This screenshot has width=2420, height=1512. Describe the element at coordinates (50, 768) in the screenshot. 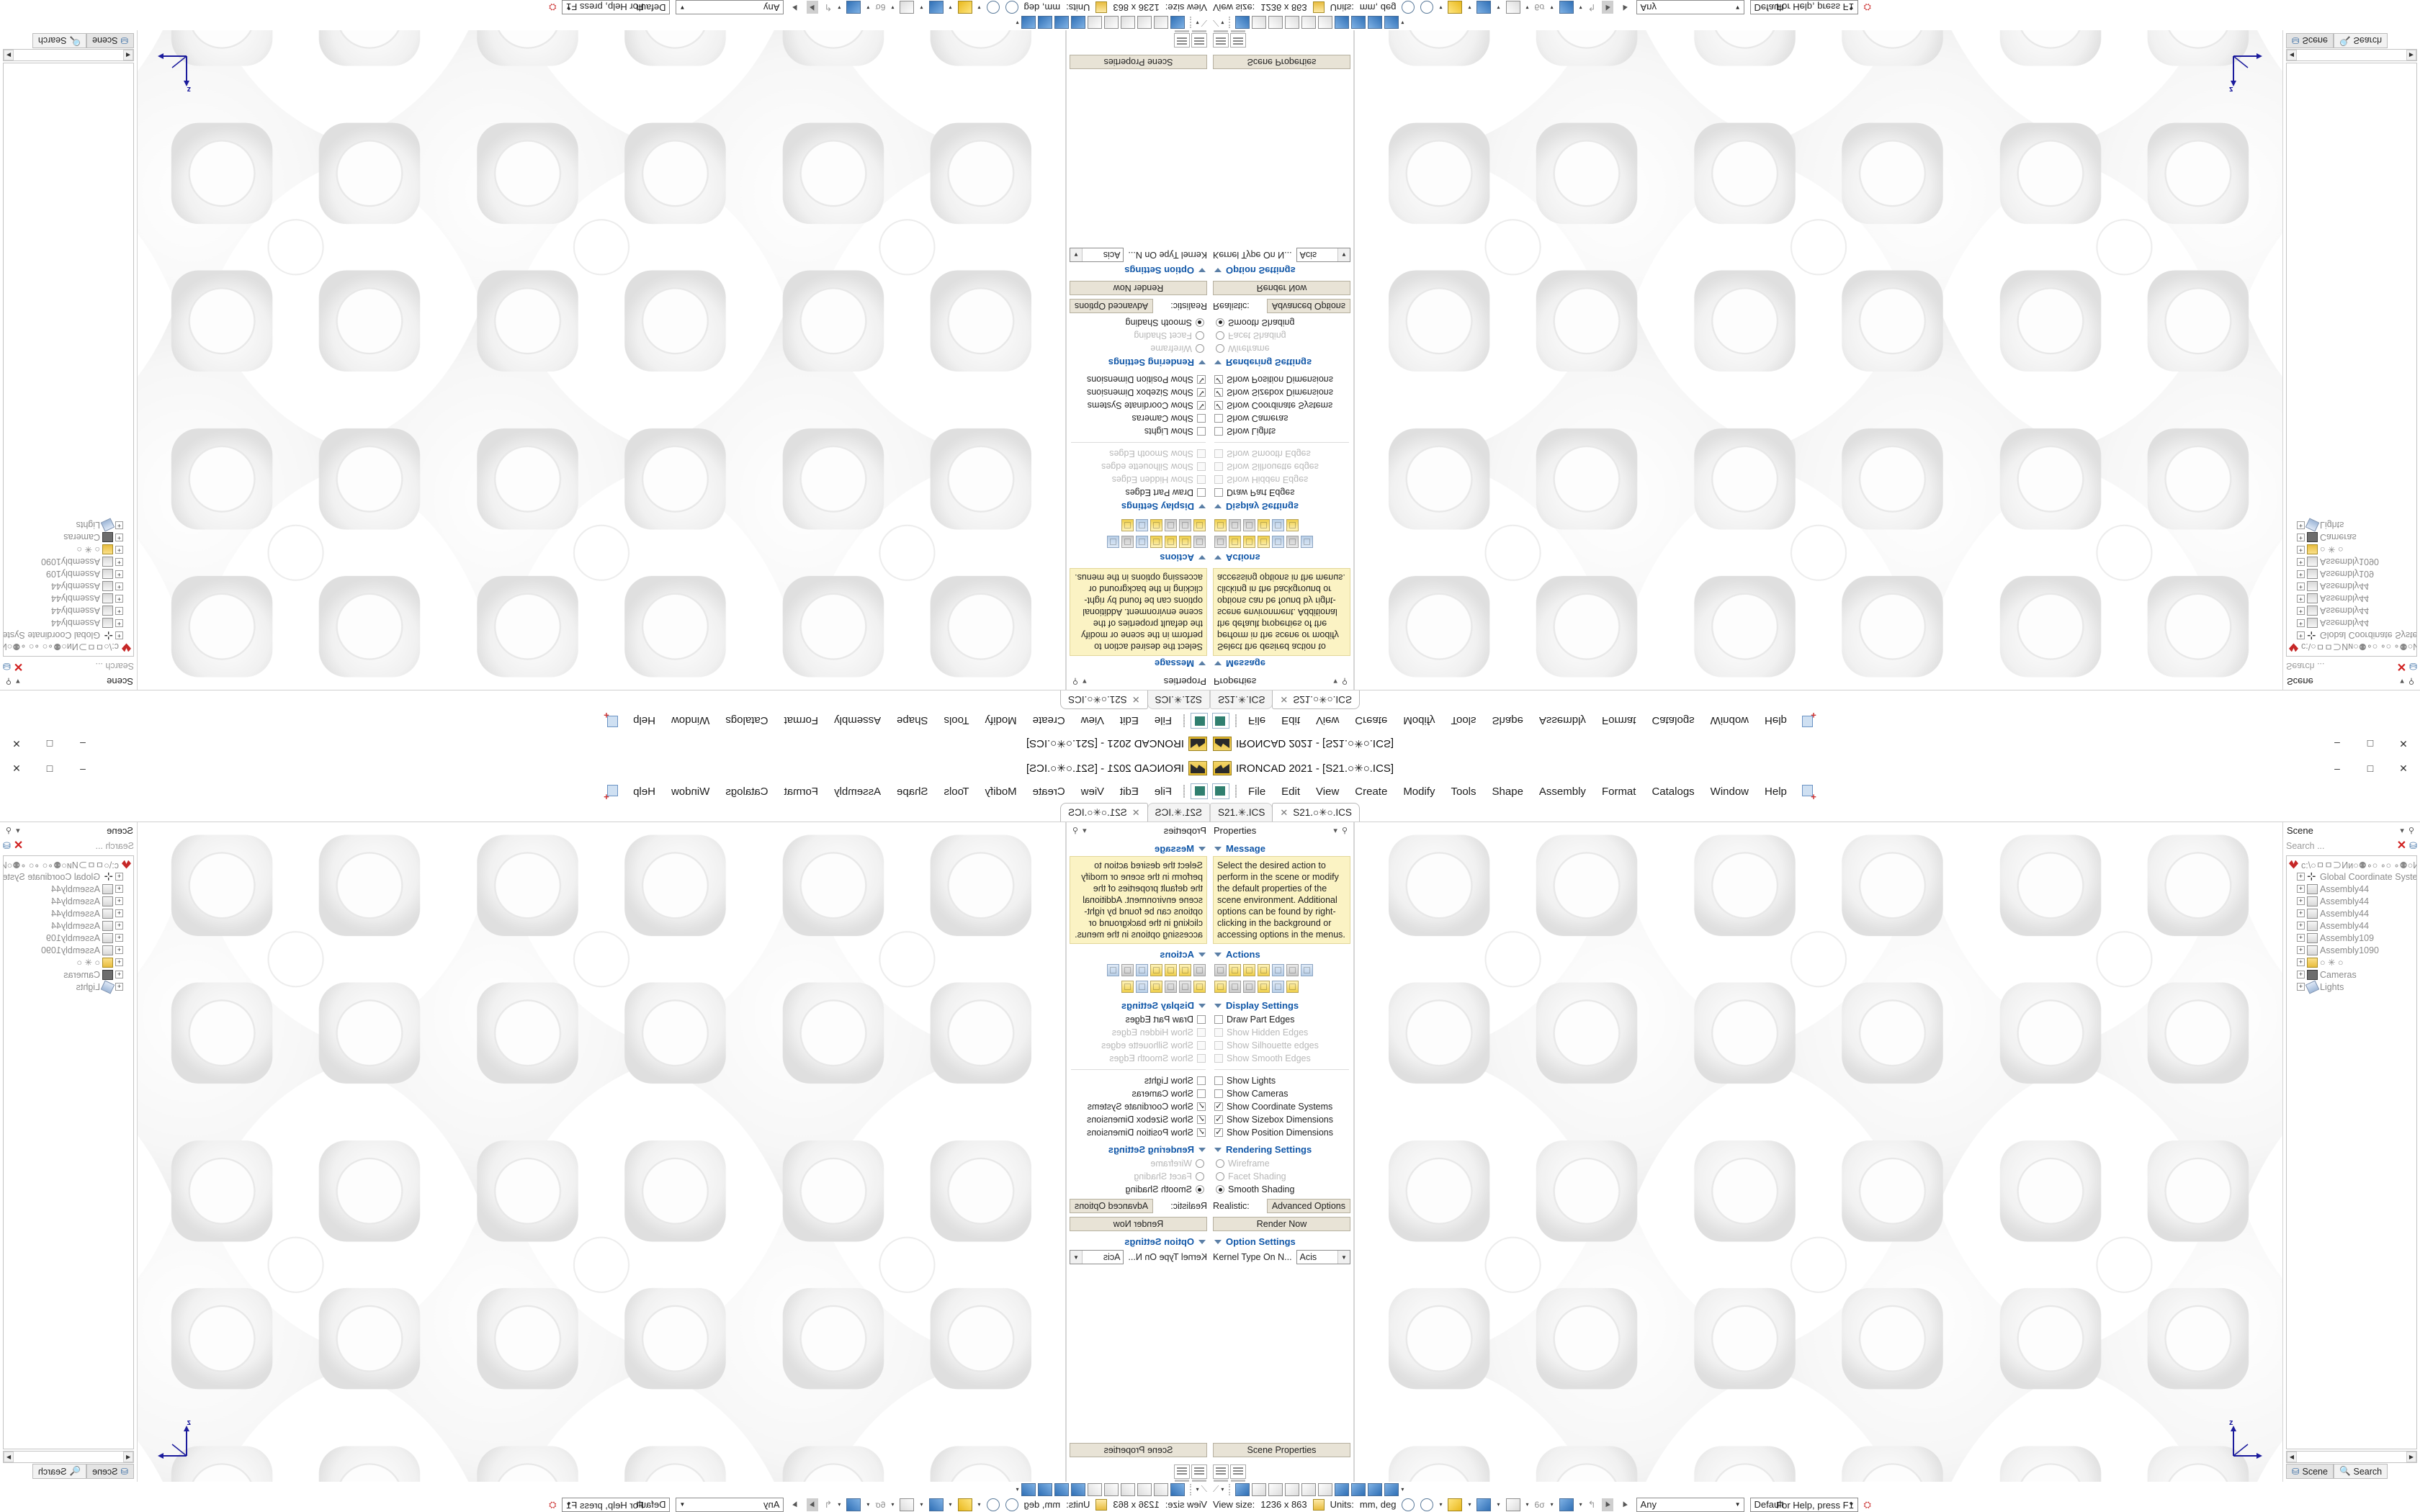

I see `maximize-button: □` at that location.